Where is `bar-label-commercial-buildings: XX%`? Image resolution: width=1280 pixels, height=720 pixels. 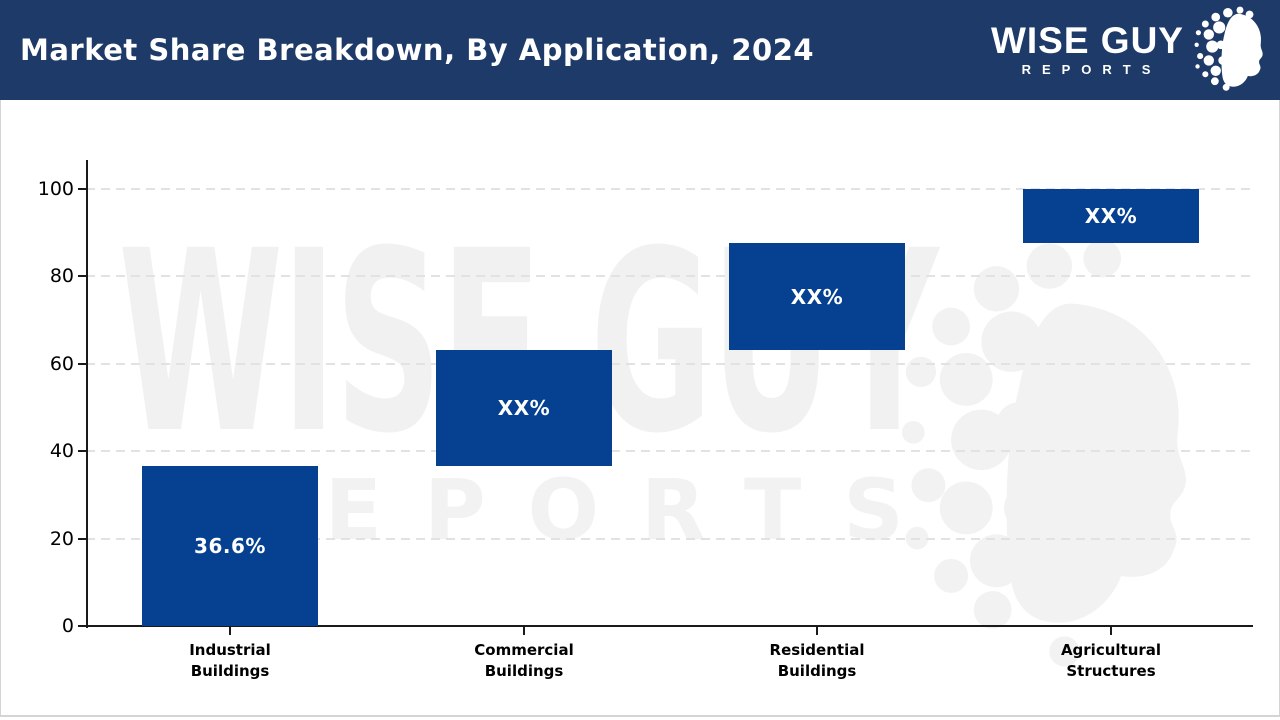 bar-label-commercial-buildings: XX% is located at coordinates (524, 408).